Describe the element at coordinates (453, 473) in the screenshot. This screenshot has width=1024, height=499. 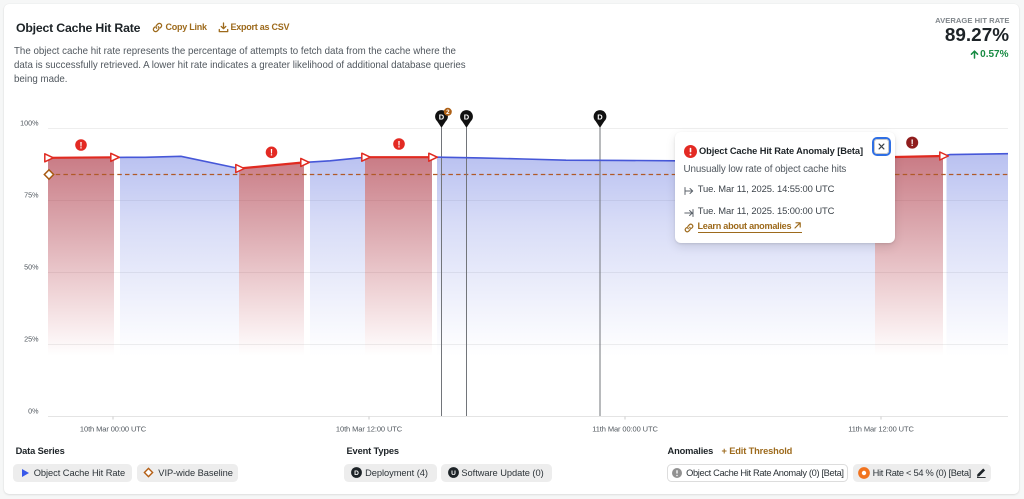
I see `svg-text: U` at that location.